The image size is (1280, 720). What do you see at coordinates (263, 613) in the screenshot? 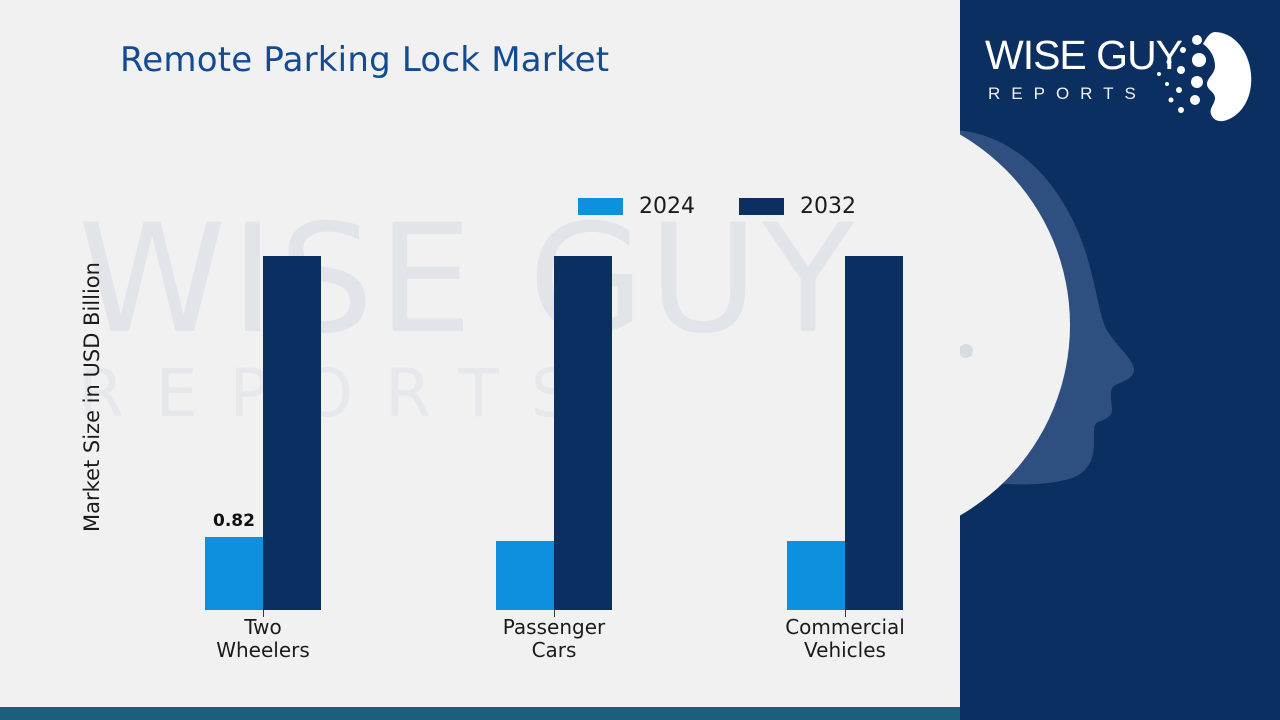
I see `x-tick-two-wheelers` at bounding box center [263, 613].